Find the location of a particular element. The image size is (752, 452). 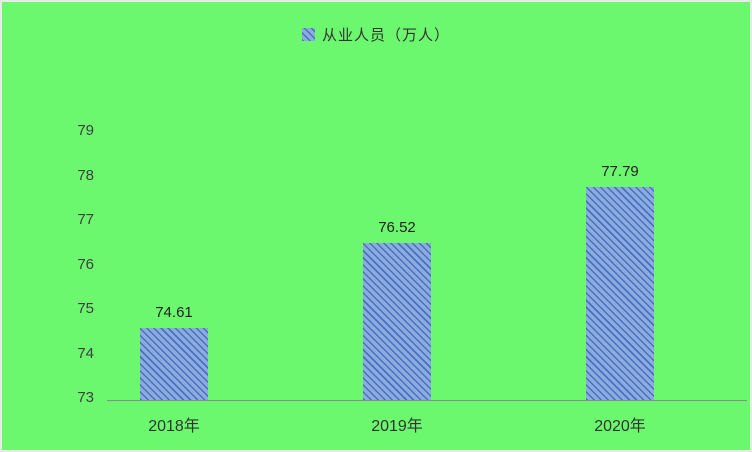

y-tick-label: 74 is located at coordinates (85, 353).